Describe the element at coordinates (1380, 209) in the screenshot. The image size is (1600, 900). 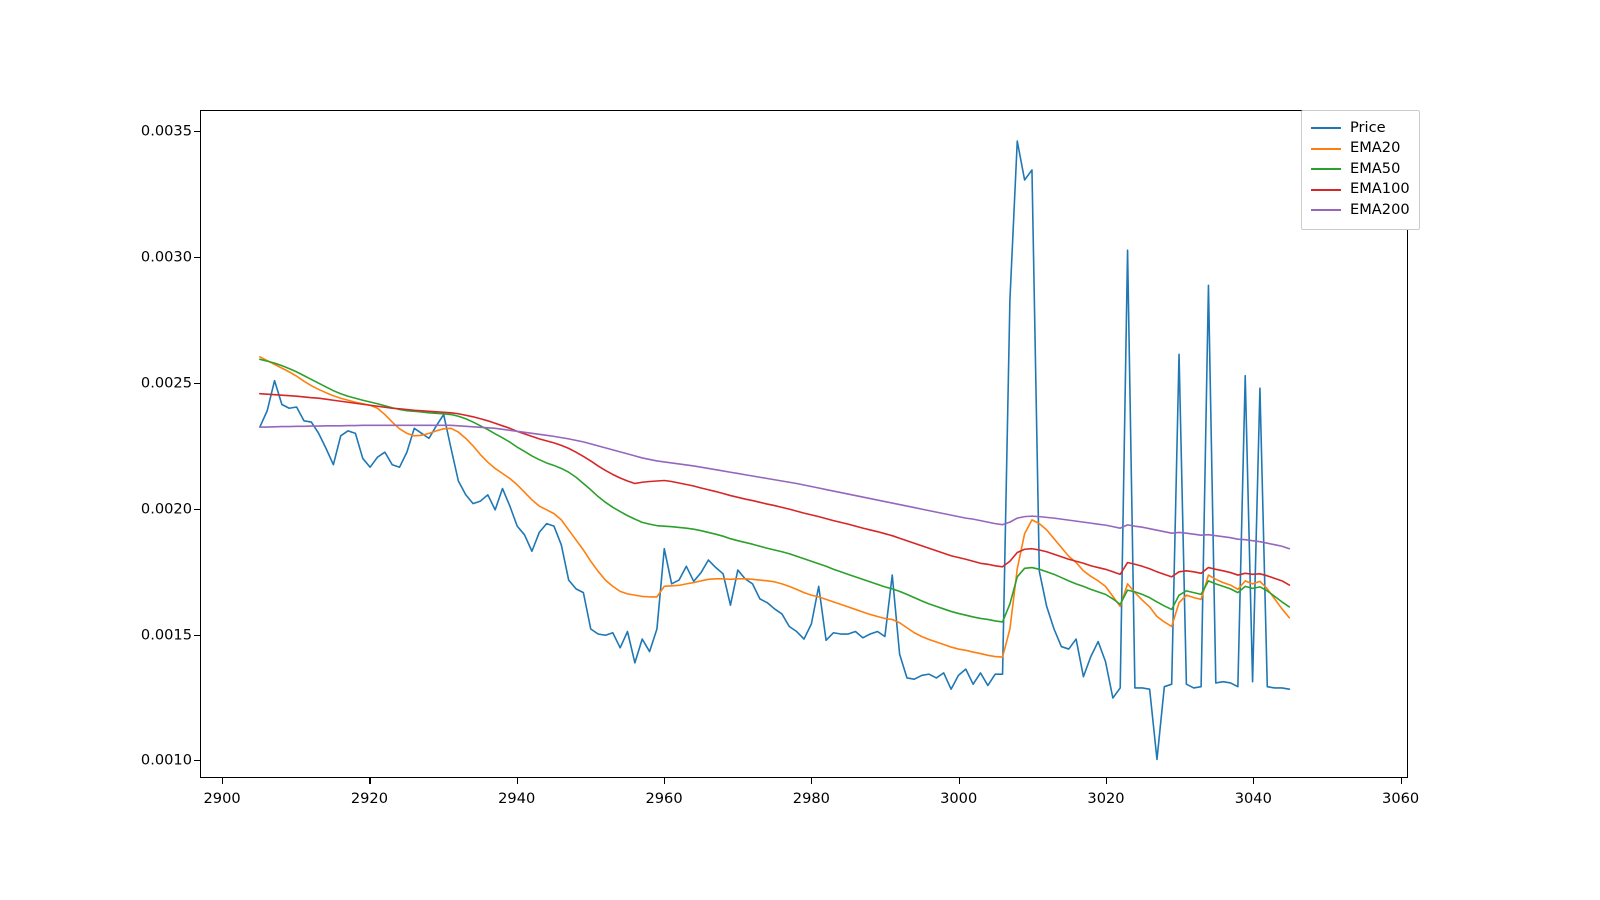
I see `legend-label: EMA200` at that location.